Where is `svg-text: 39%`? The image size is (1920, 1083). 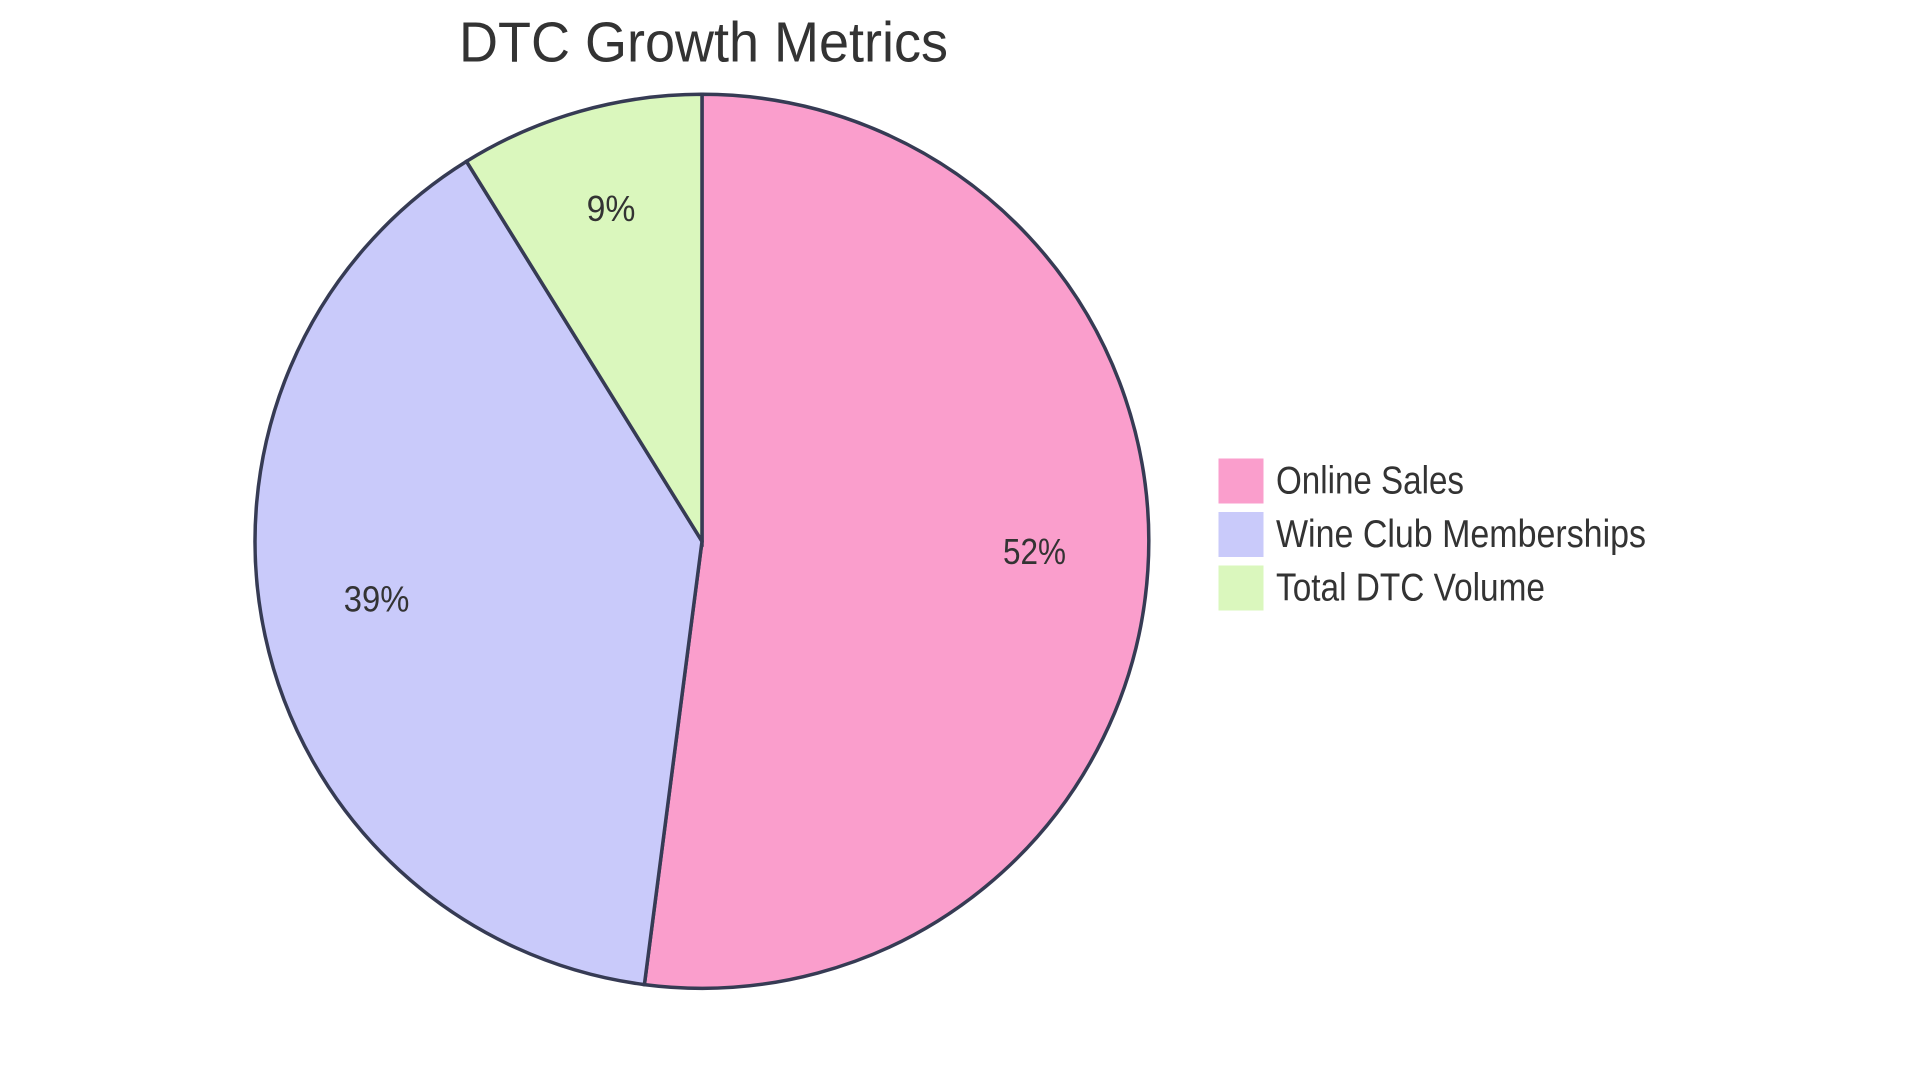
svg-text: 39% is located at coordinates (377, 598).